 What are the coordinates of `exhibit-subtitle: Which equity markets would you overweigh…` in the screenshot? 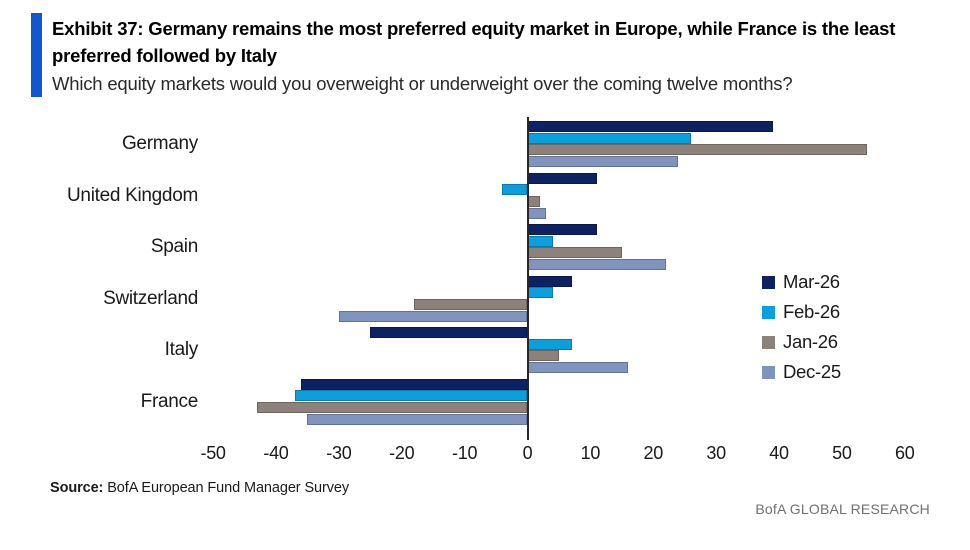 It's located at (422, 83).